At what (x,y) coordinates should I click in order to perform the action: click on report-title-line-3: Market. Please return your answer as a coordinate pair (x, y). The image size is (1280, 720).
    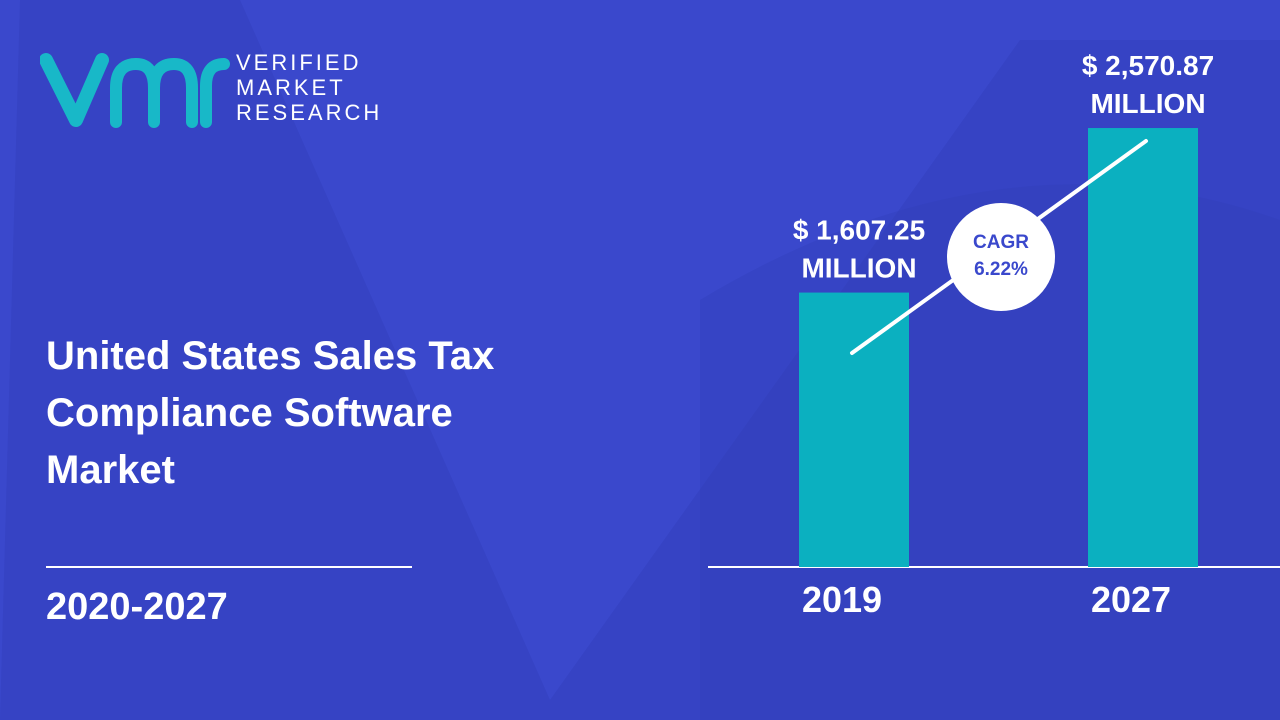
    Looking at the image, I should click on (110, 470).